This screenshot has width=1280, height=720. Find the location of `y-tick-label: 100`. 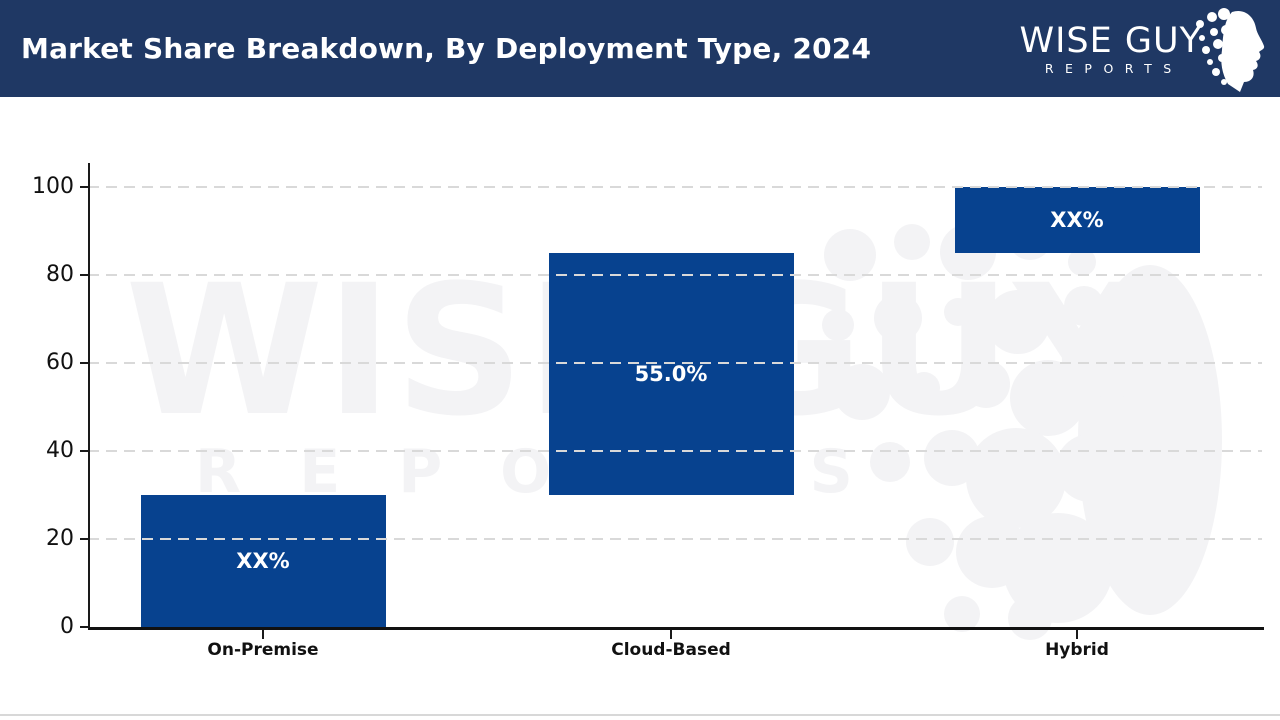

y-tick-label: 100 is located at coordinates (53, 186).